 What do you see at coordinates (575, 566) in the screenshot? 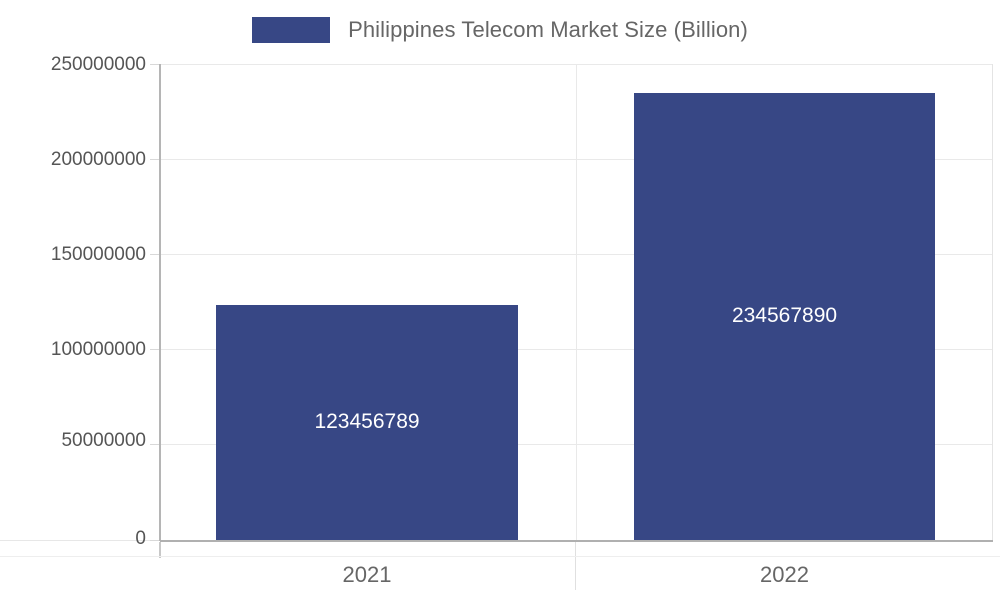
I see `x-axis-category-divider` at bounding box center [575, 566].